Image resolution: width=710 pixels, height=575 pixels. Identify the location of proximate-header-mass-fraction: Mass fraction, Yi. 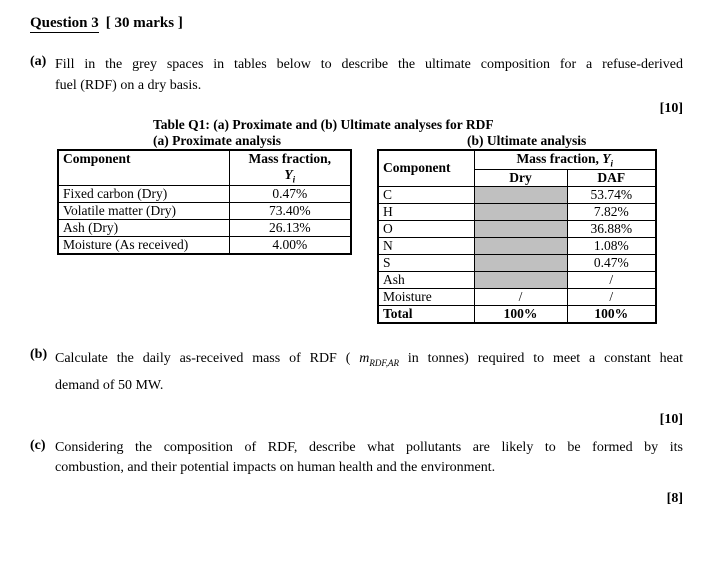
(290, 167).